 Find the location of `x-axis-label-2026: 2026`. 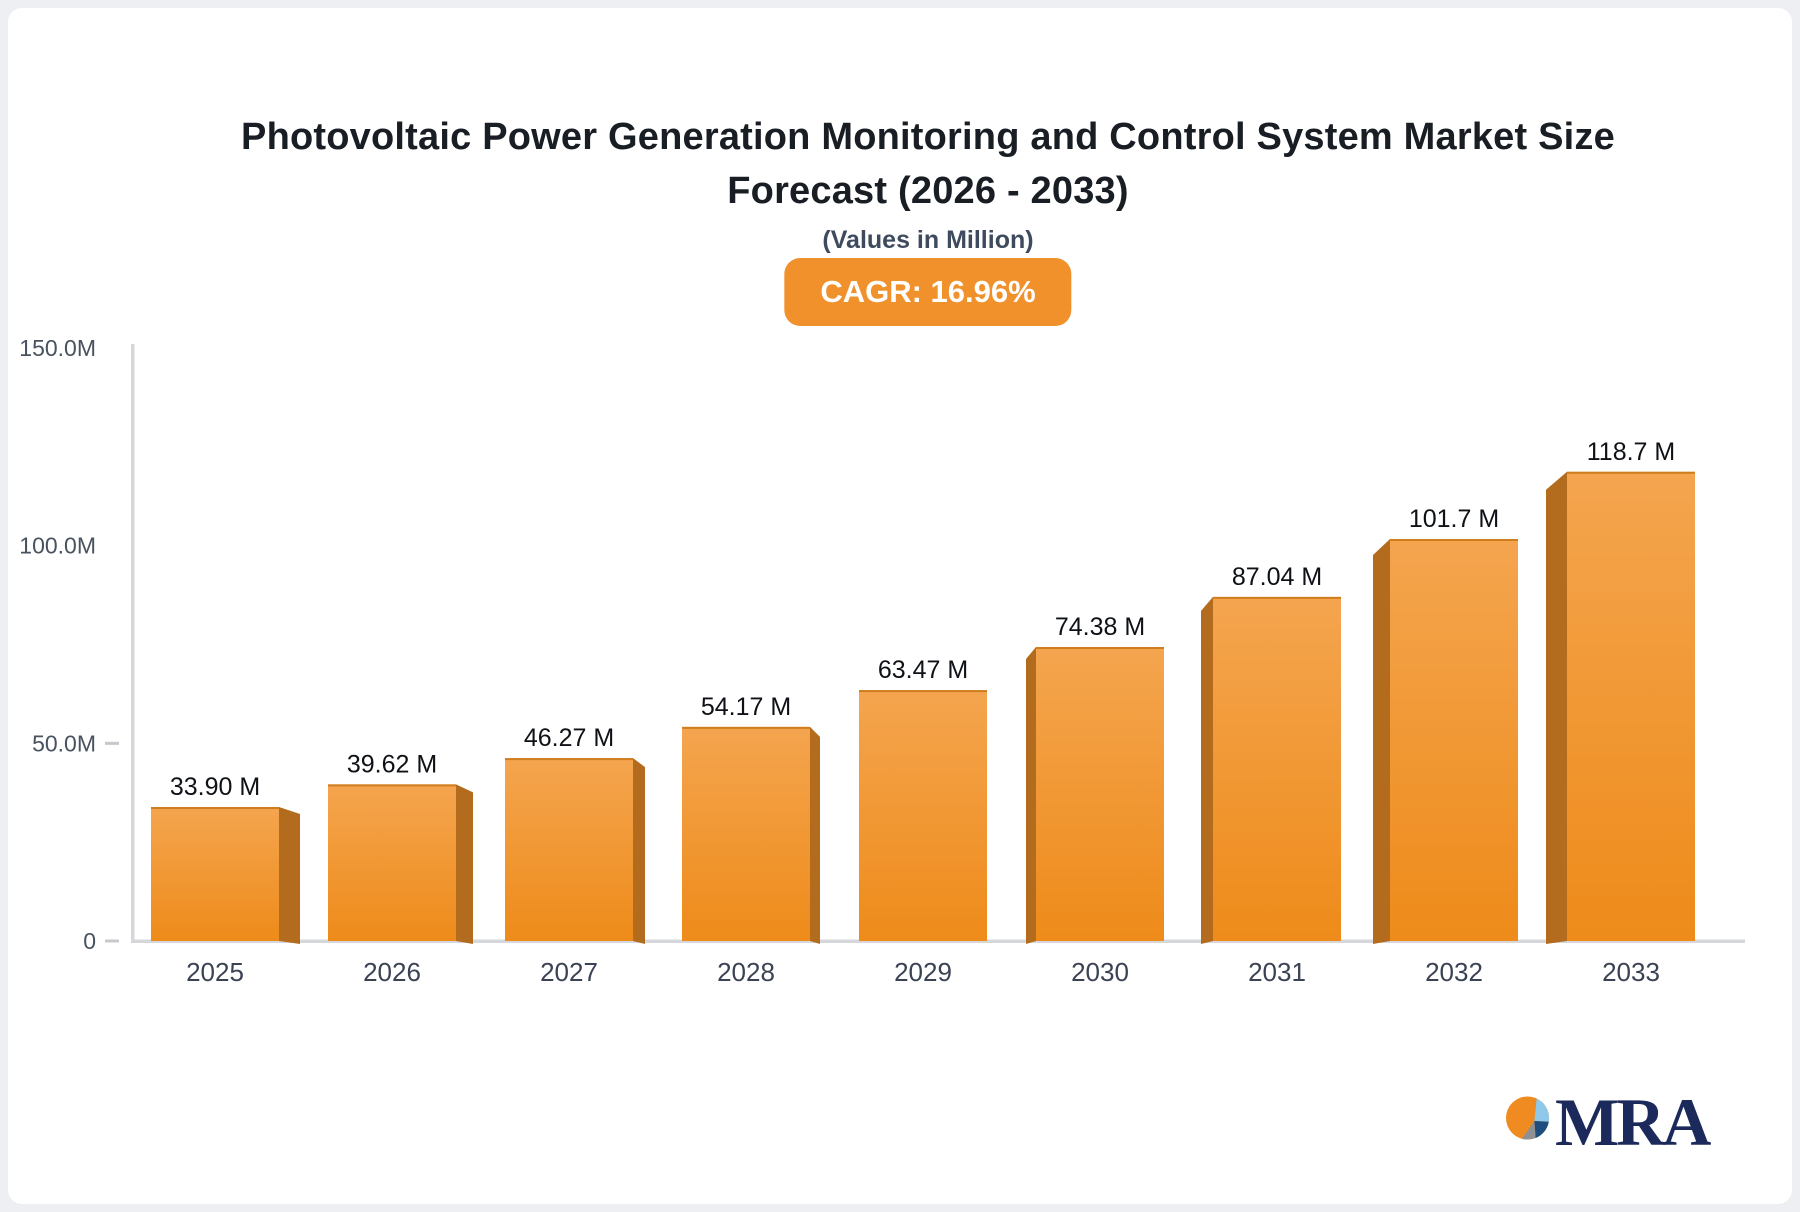

x-axis-label-2026: 2026 is located at coordinates (392, 972).